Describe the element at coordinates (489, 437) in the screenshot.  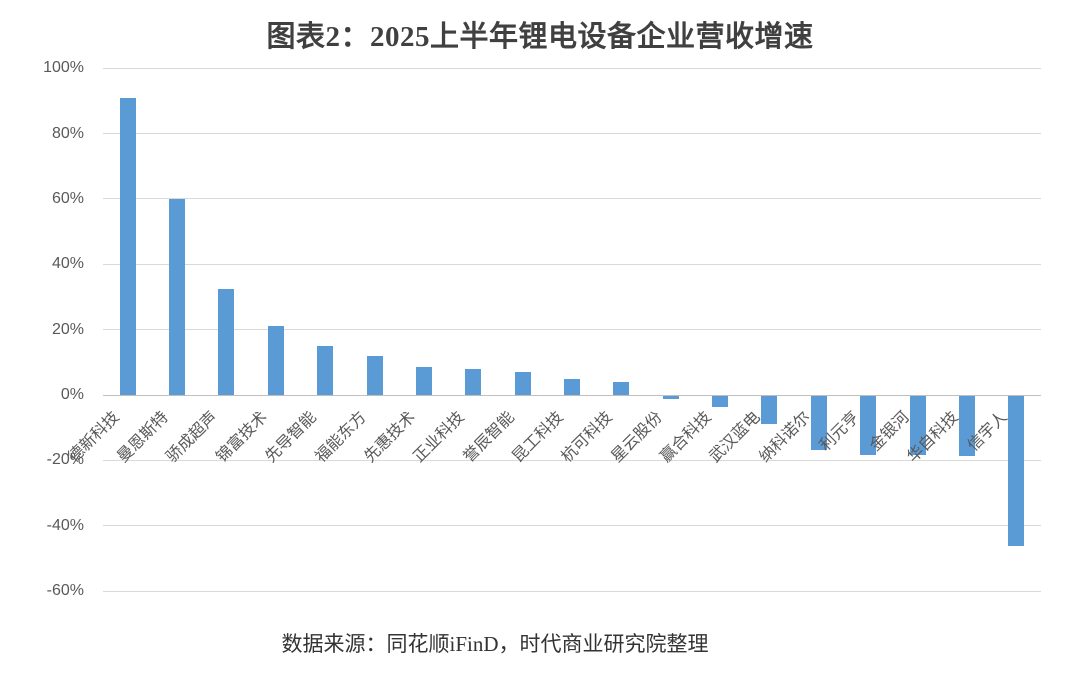
I see `x-axis-label: 誉辰智能` at that location.